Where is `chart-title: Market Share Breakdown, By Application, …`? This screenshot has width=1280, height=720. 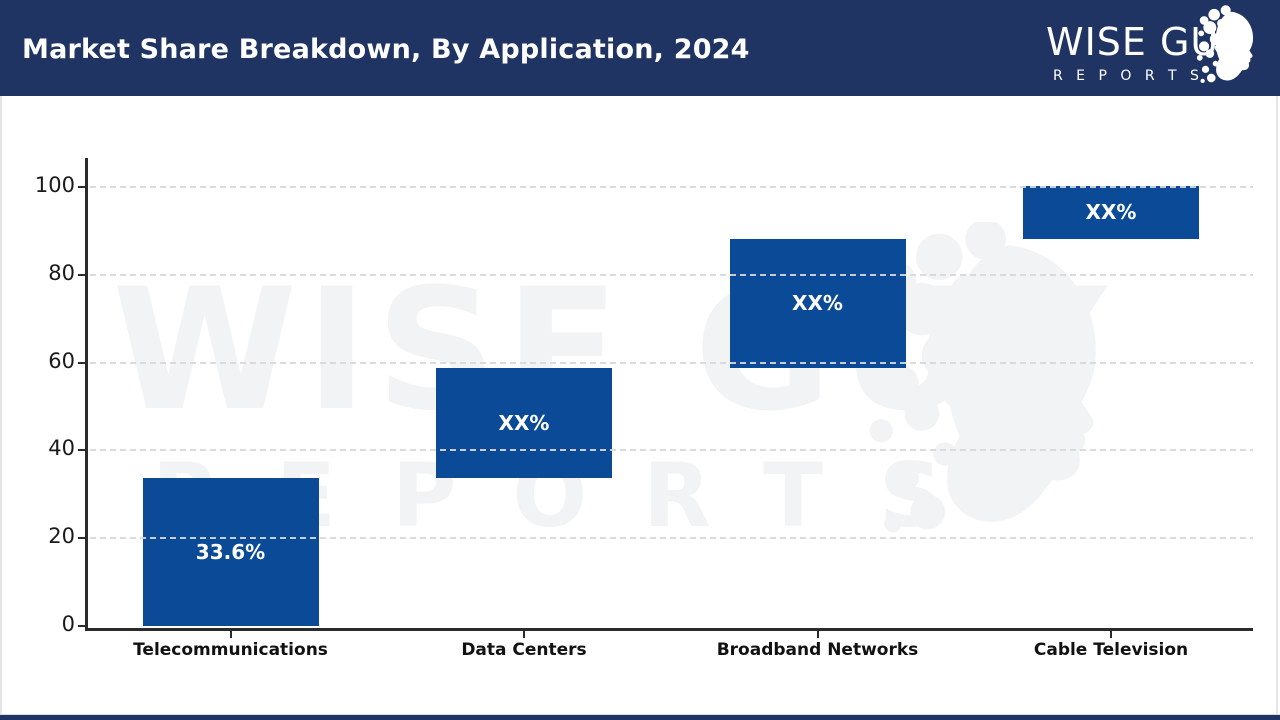
chart-title: Market Share Breakdown, By Application, … is located at coordinates (386, 49).